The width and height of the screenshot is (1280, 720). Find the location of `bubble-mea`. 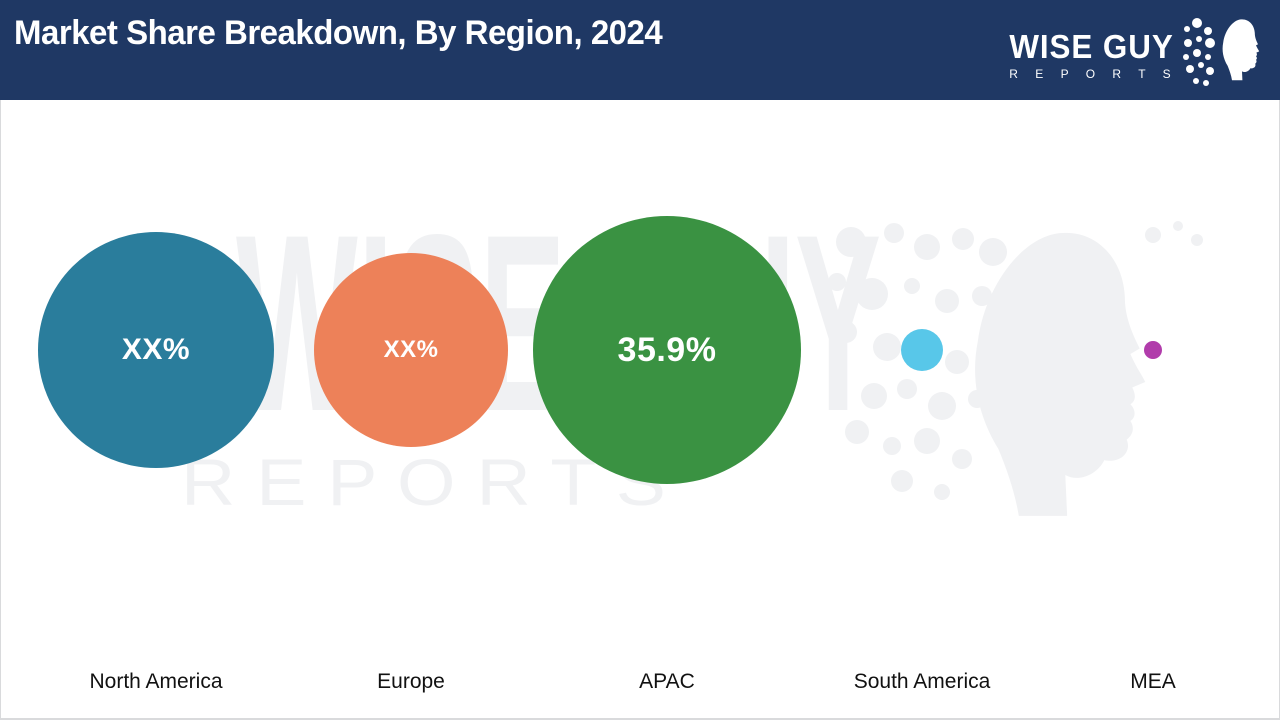

bubble-mea is located at coordinates (1153, 350).